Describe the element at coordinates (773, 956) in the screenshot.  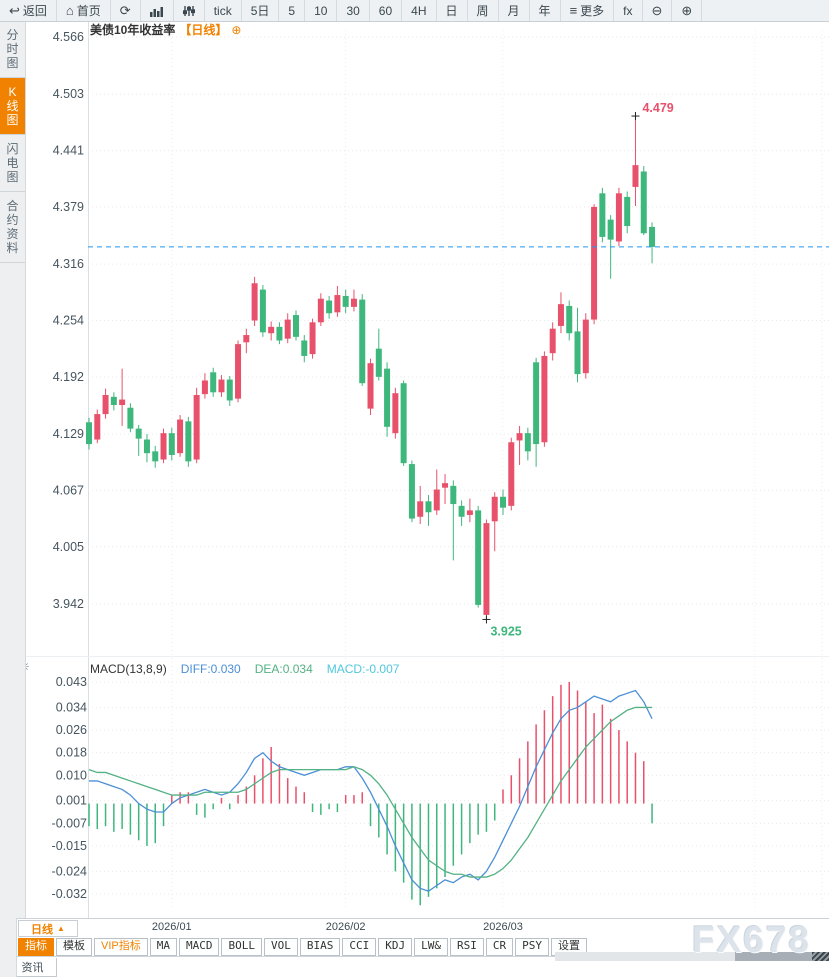
I see `scrollbar-handle` at that location.